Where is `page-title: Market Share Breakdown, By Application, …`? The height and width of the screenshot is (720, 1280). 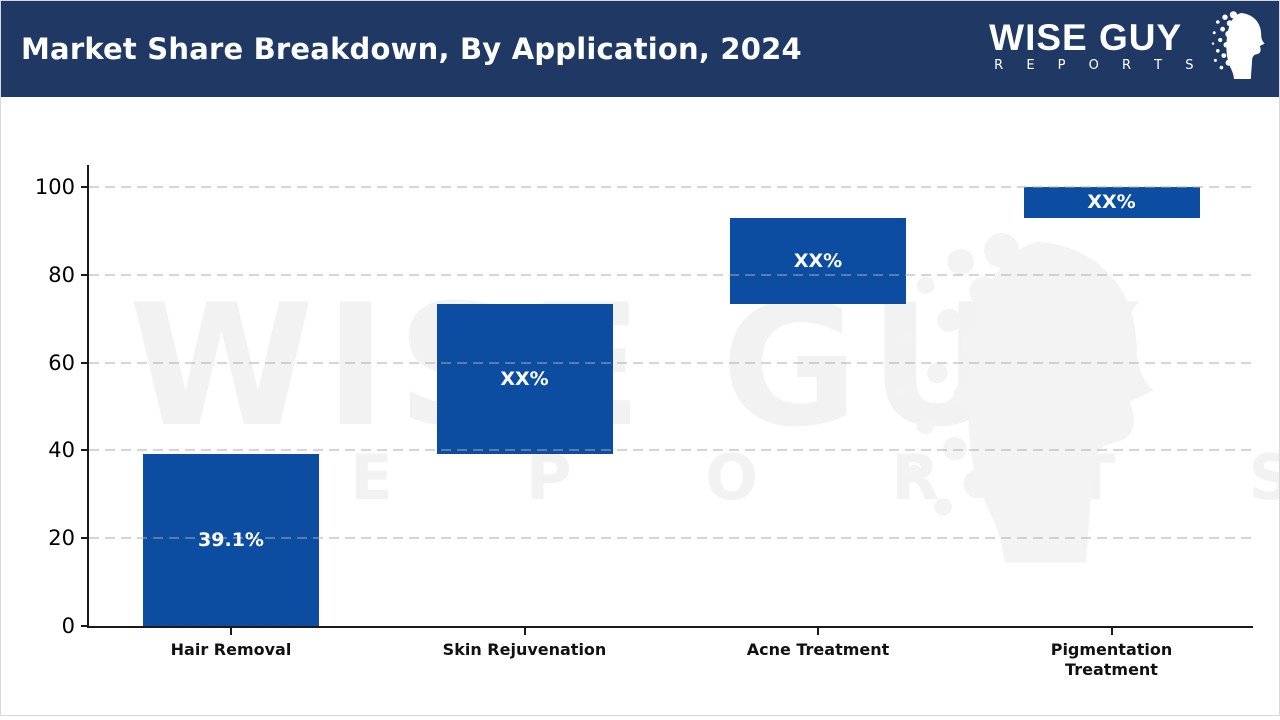
page-title: Market Share Breakdown, By Application, … is located at coordinates (411, 49).